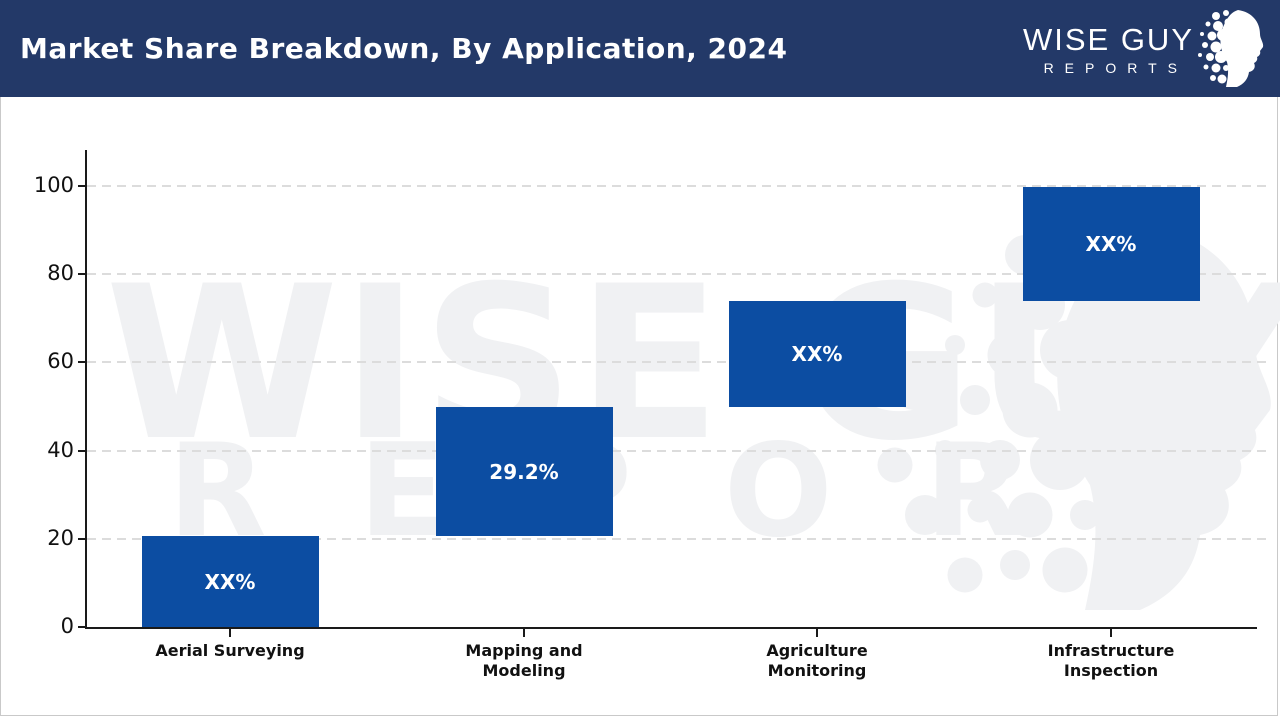  What do you see at coordinates (60, 361) in the screenshot?
I see `y-tick-label: 60` at bounding box center [60, 361].